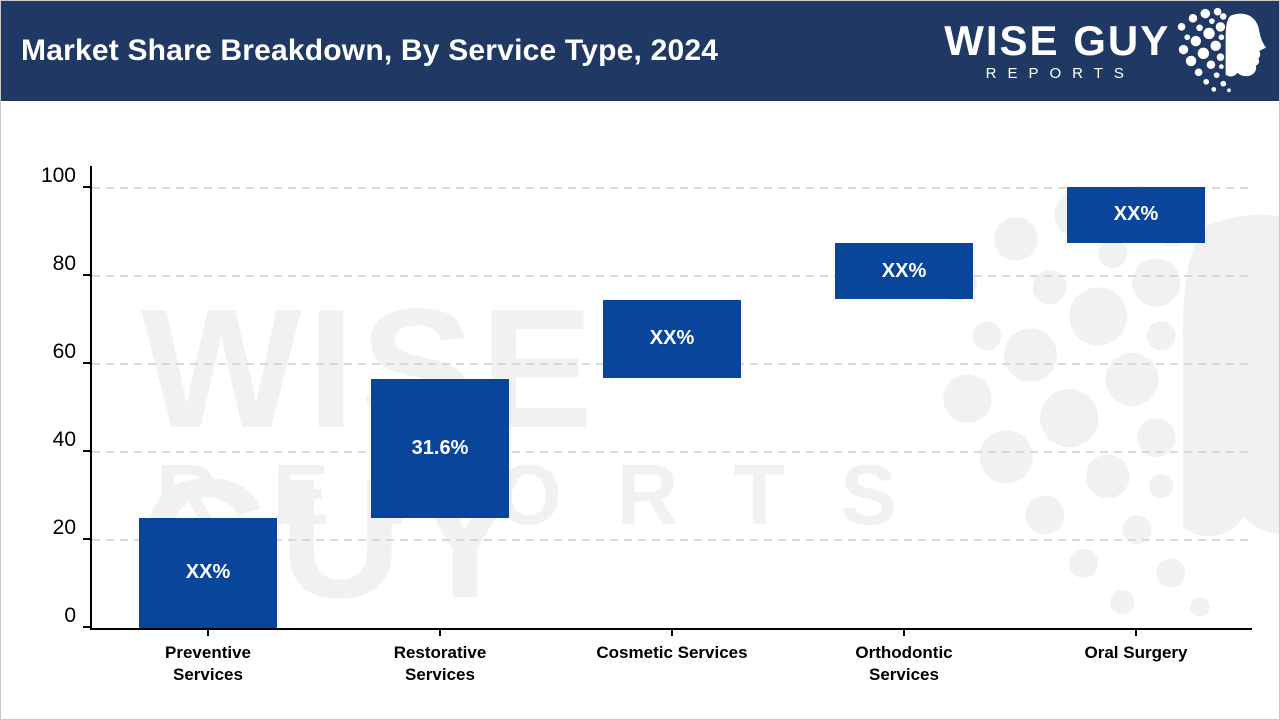 Image resolution: width=1280 pixels, height=720 pixels. I want to click on x-tick-label-restorative-services: Restorative Services, so click(440, 664).